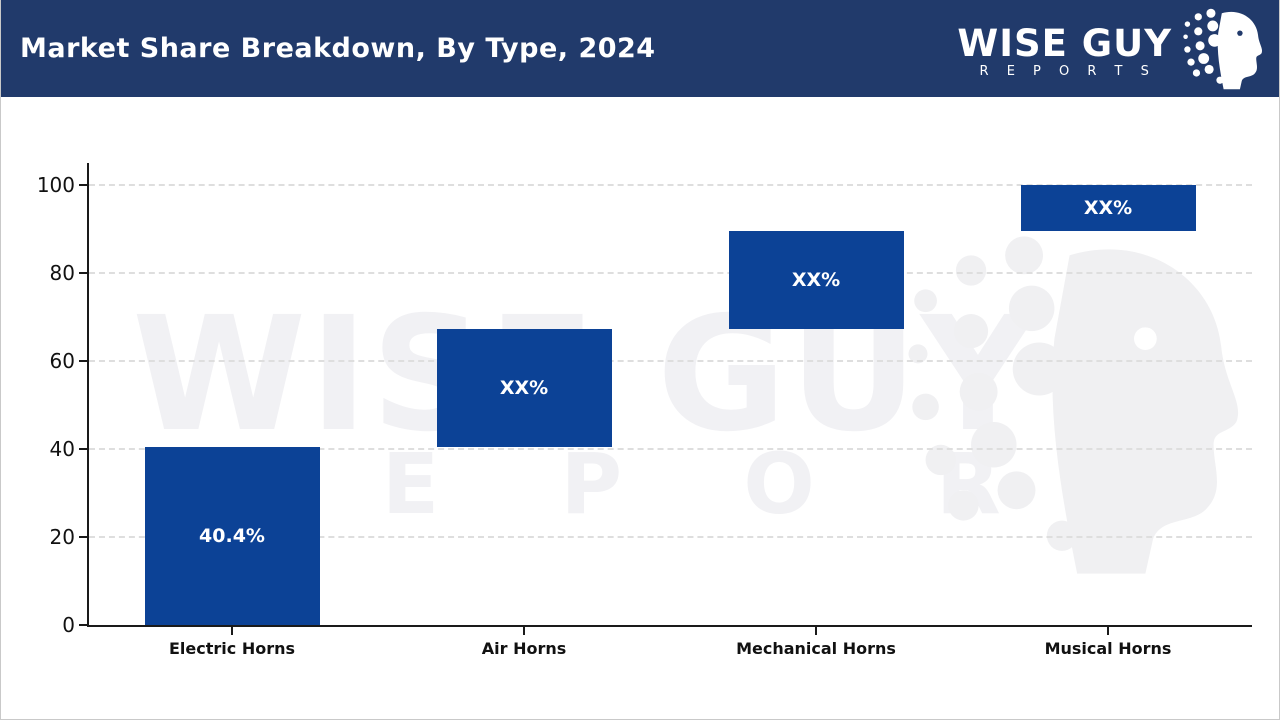  I want to click on x-label-mechanical-horns: Mechanical Horns, so click(816, 648).